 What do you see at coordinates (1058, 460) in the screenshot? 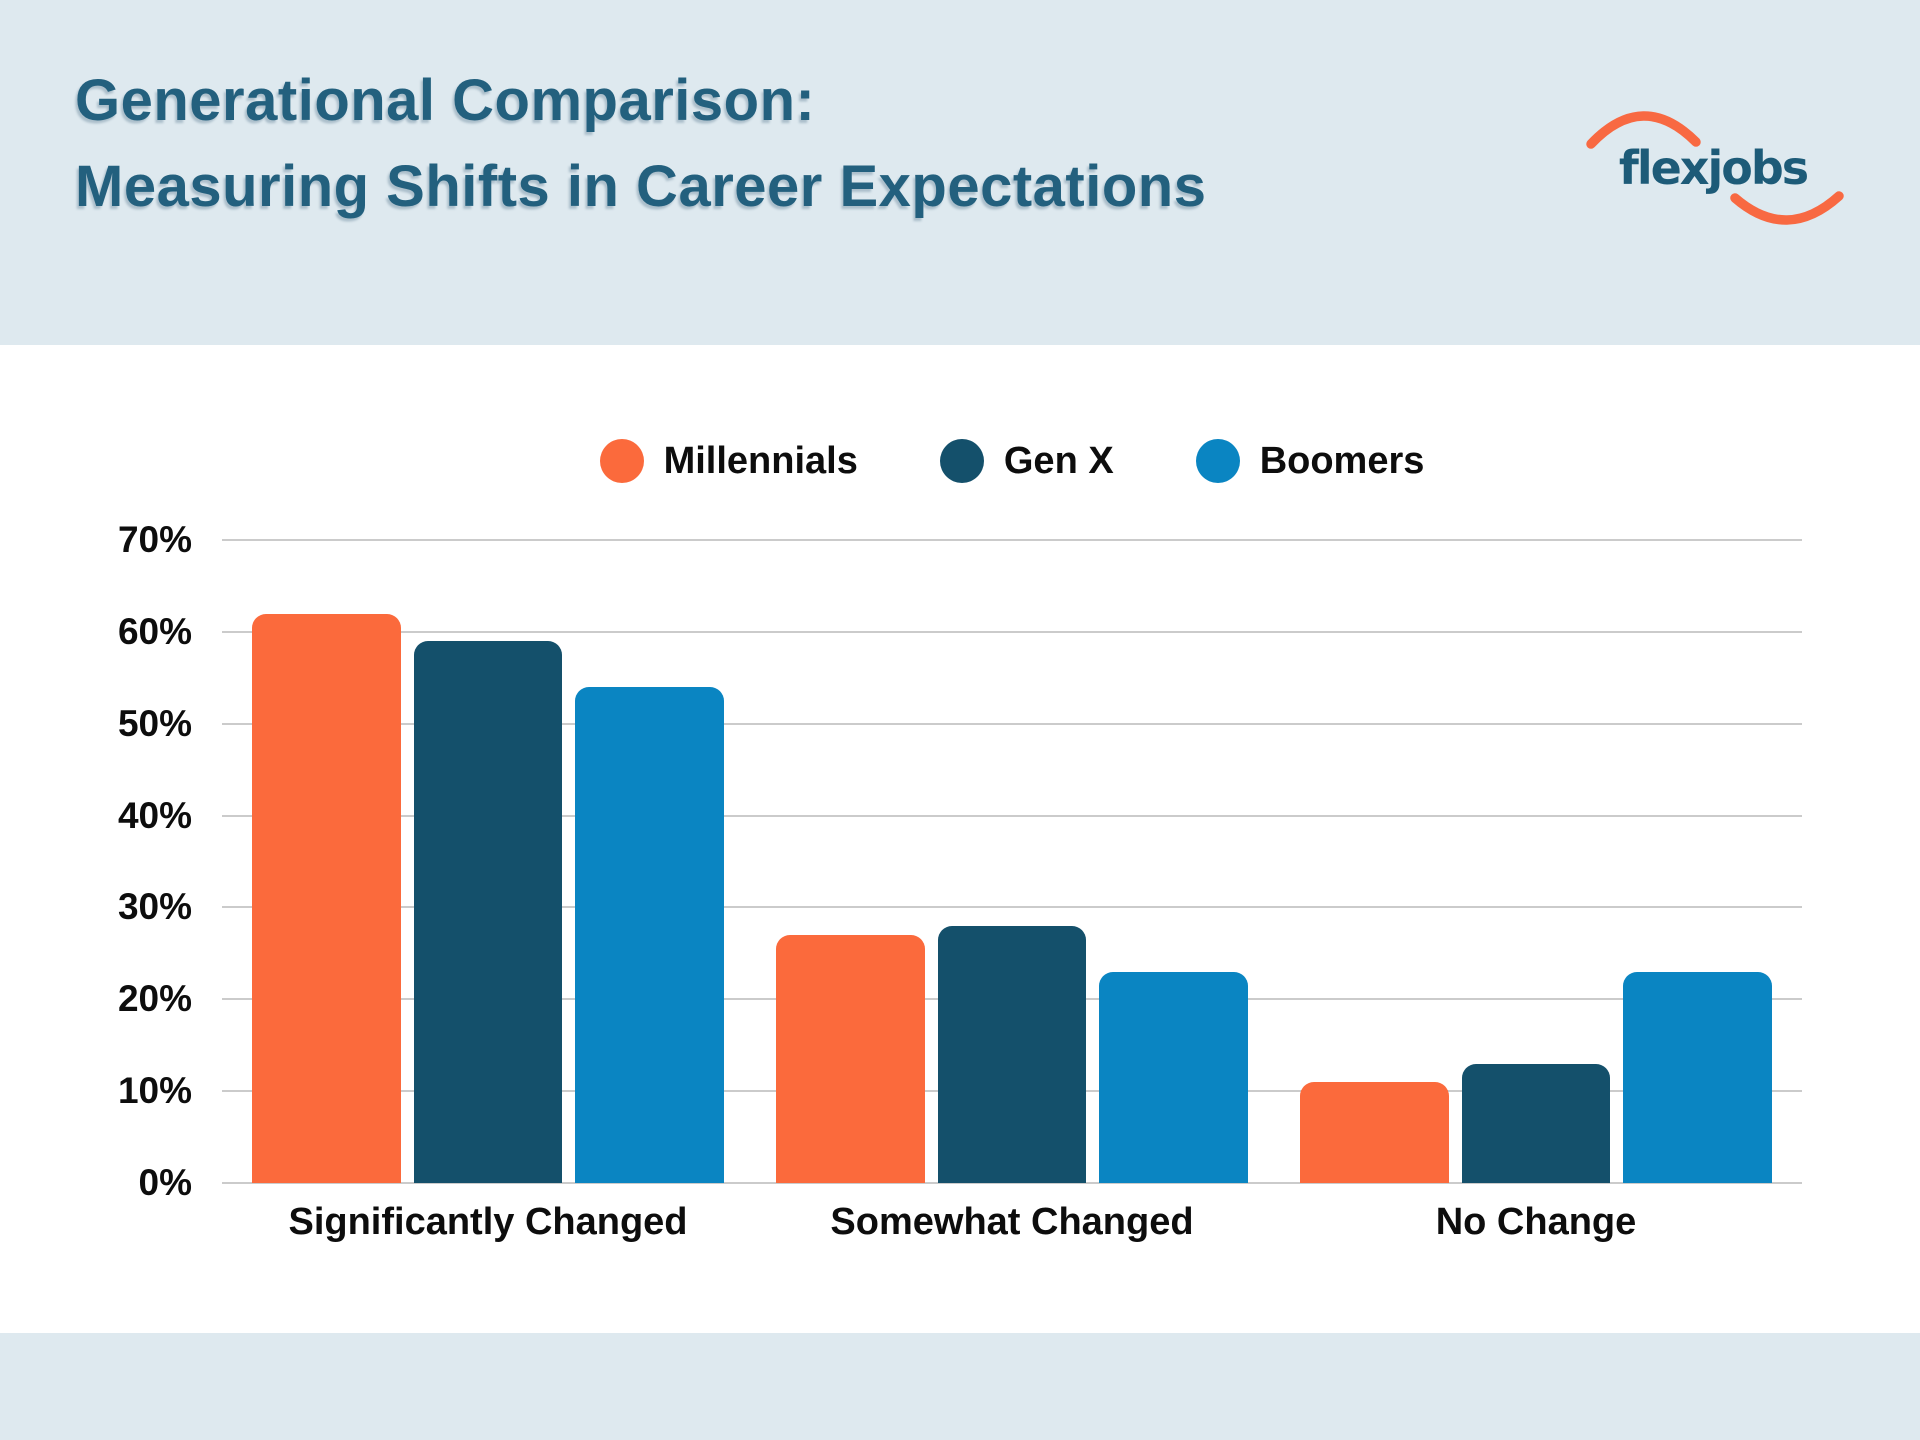
I see `legend-label-gen-x: Gen X` at bounding box center [1058, 460].